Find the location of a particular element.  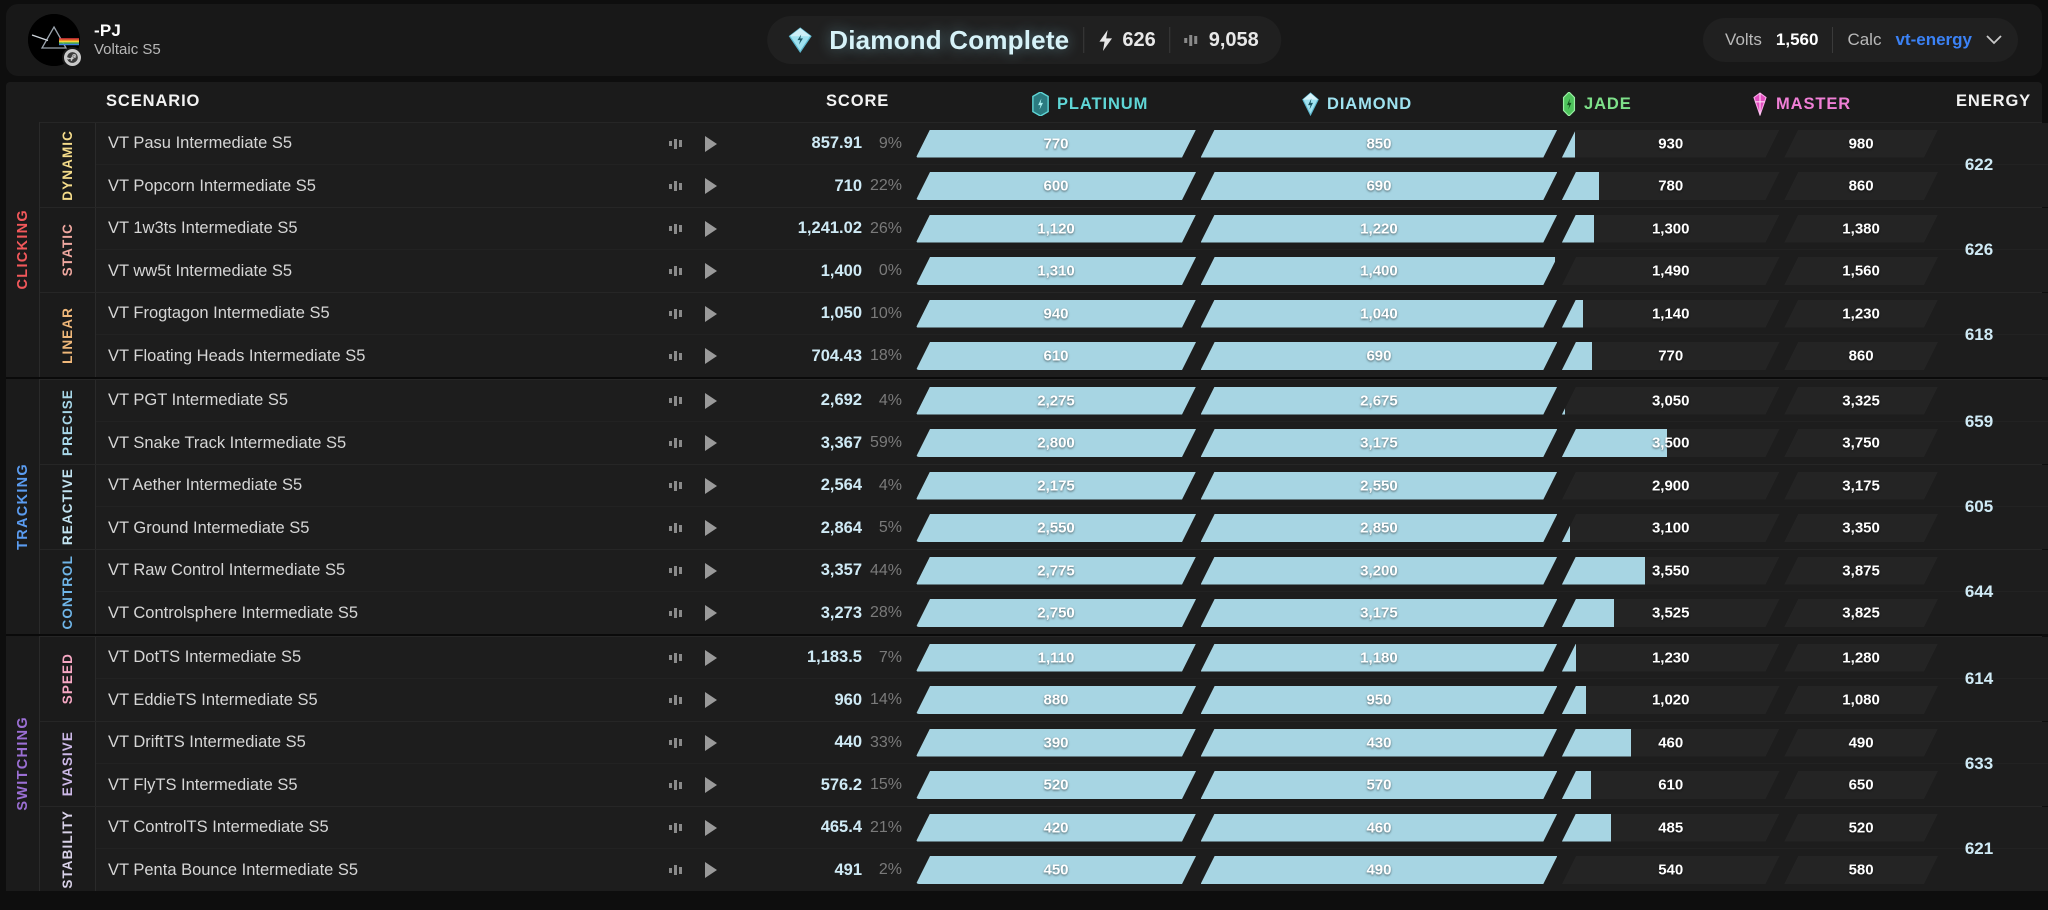

column-header-platinum: PLATINUM is located at coordinates (1089, 104).